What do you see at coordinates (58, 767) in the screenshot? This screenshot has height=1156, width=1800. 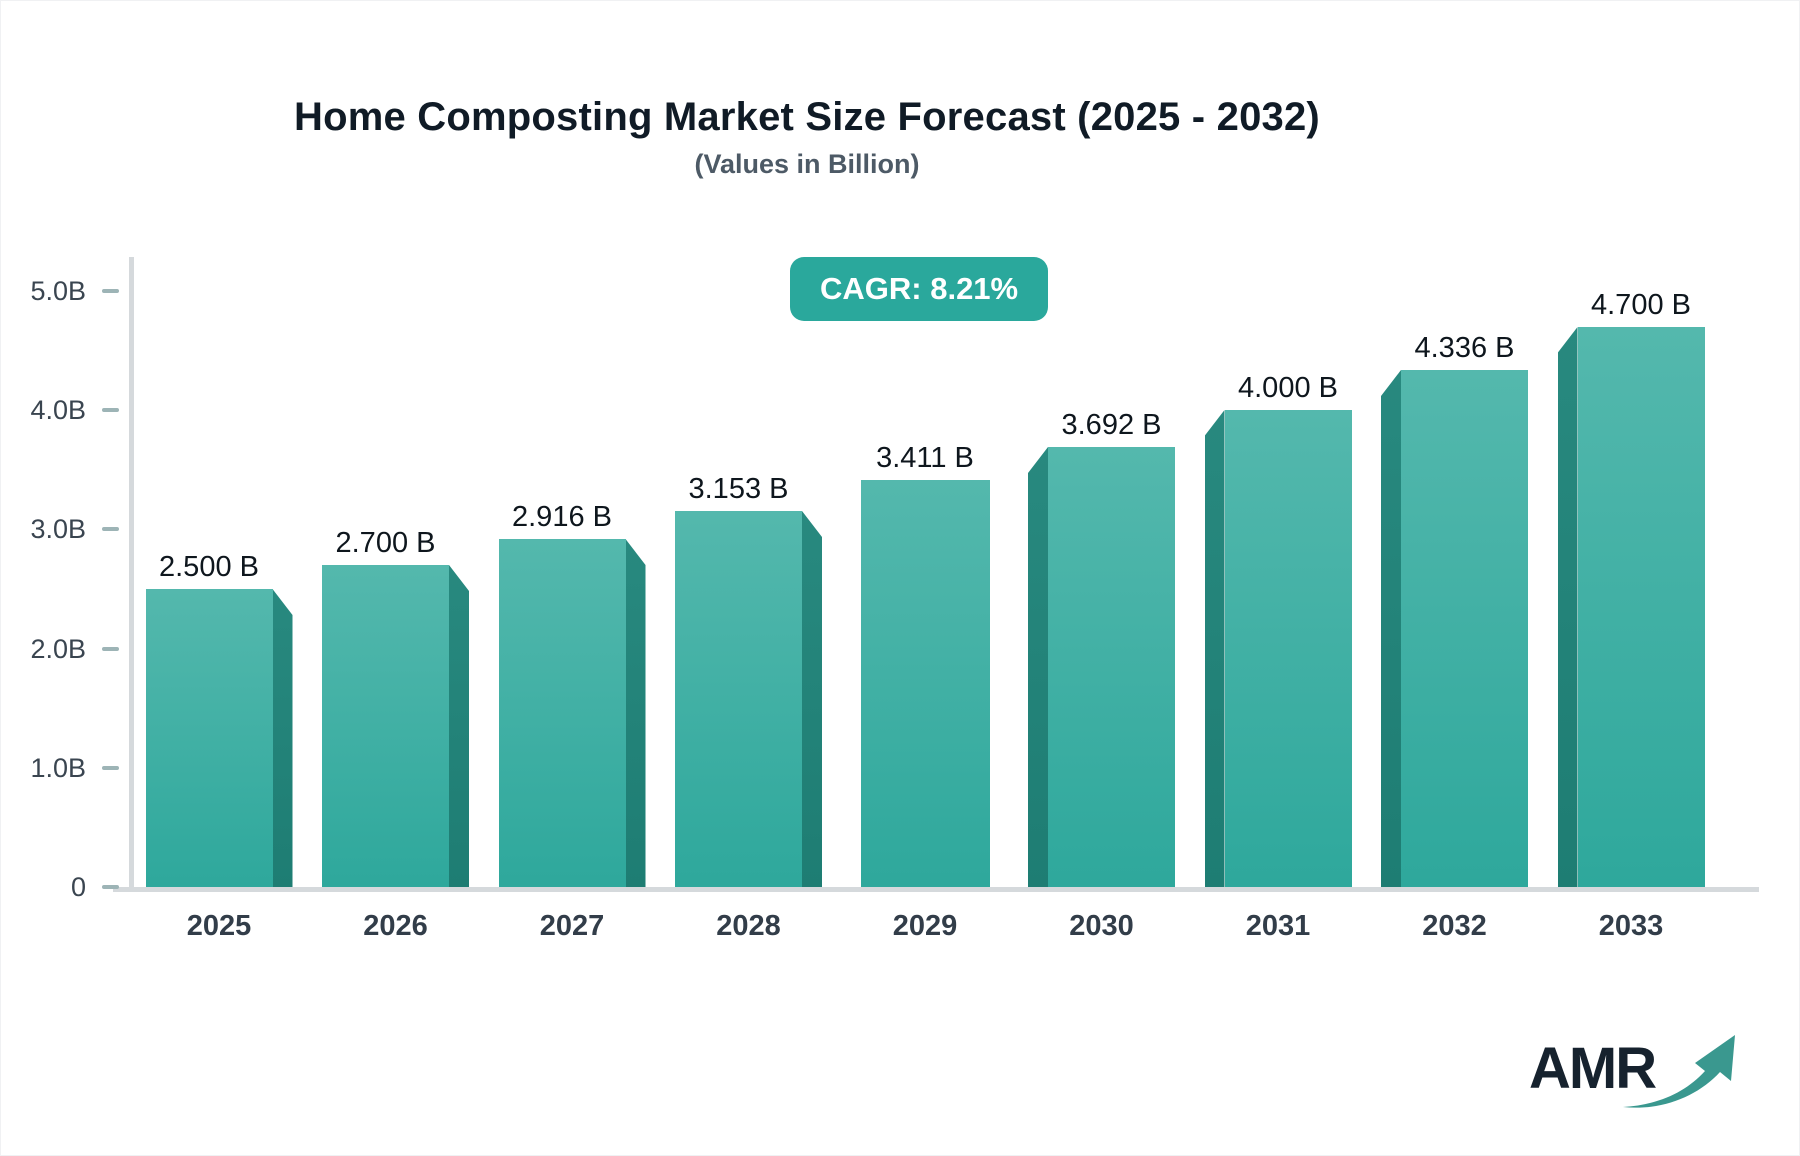 I see `y-tick-label: 1.0B` at bounding box center [58, 767].